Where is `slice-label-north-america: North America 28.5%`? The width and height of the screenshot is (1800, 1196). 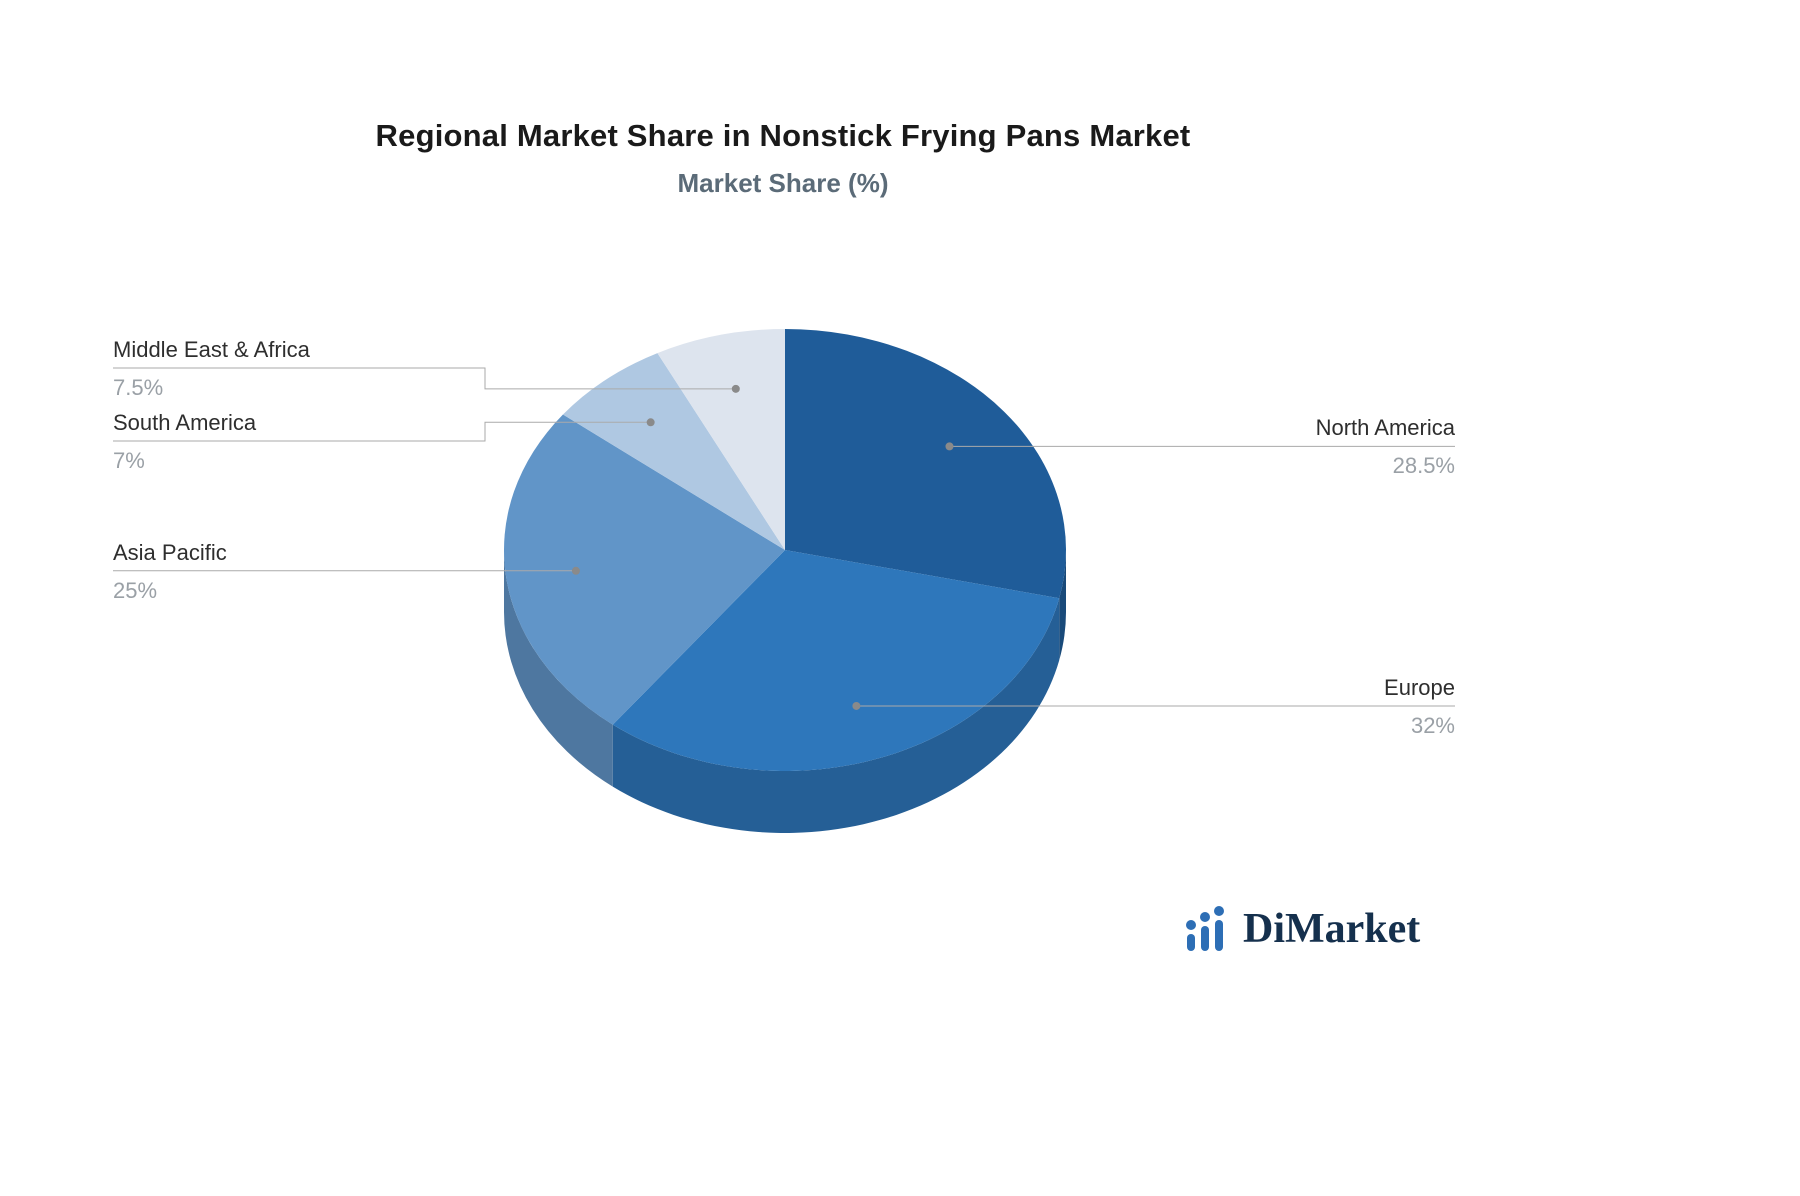
slice-label-north-america: North America 28.5% is located at coordinates (1385, 447).